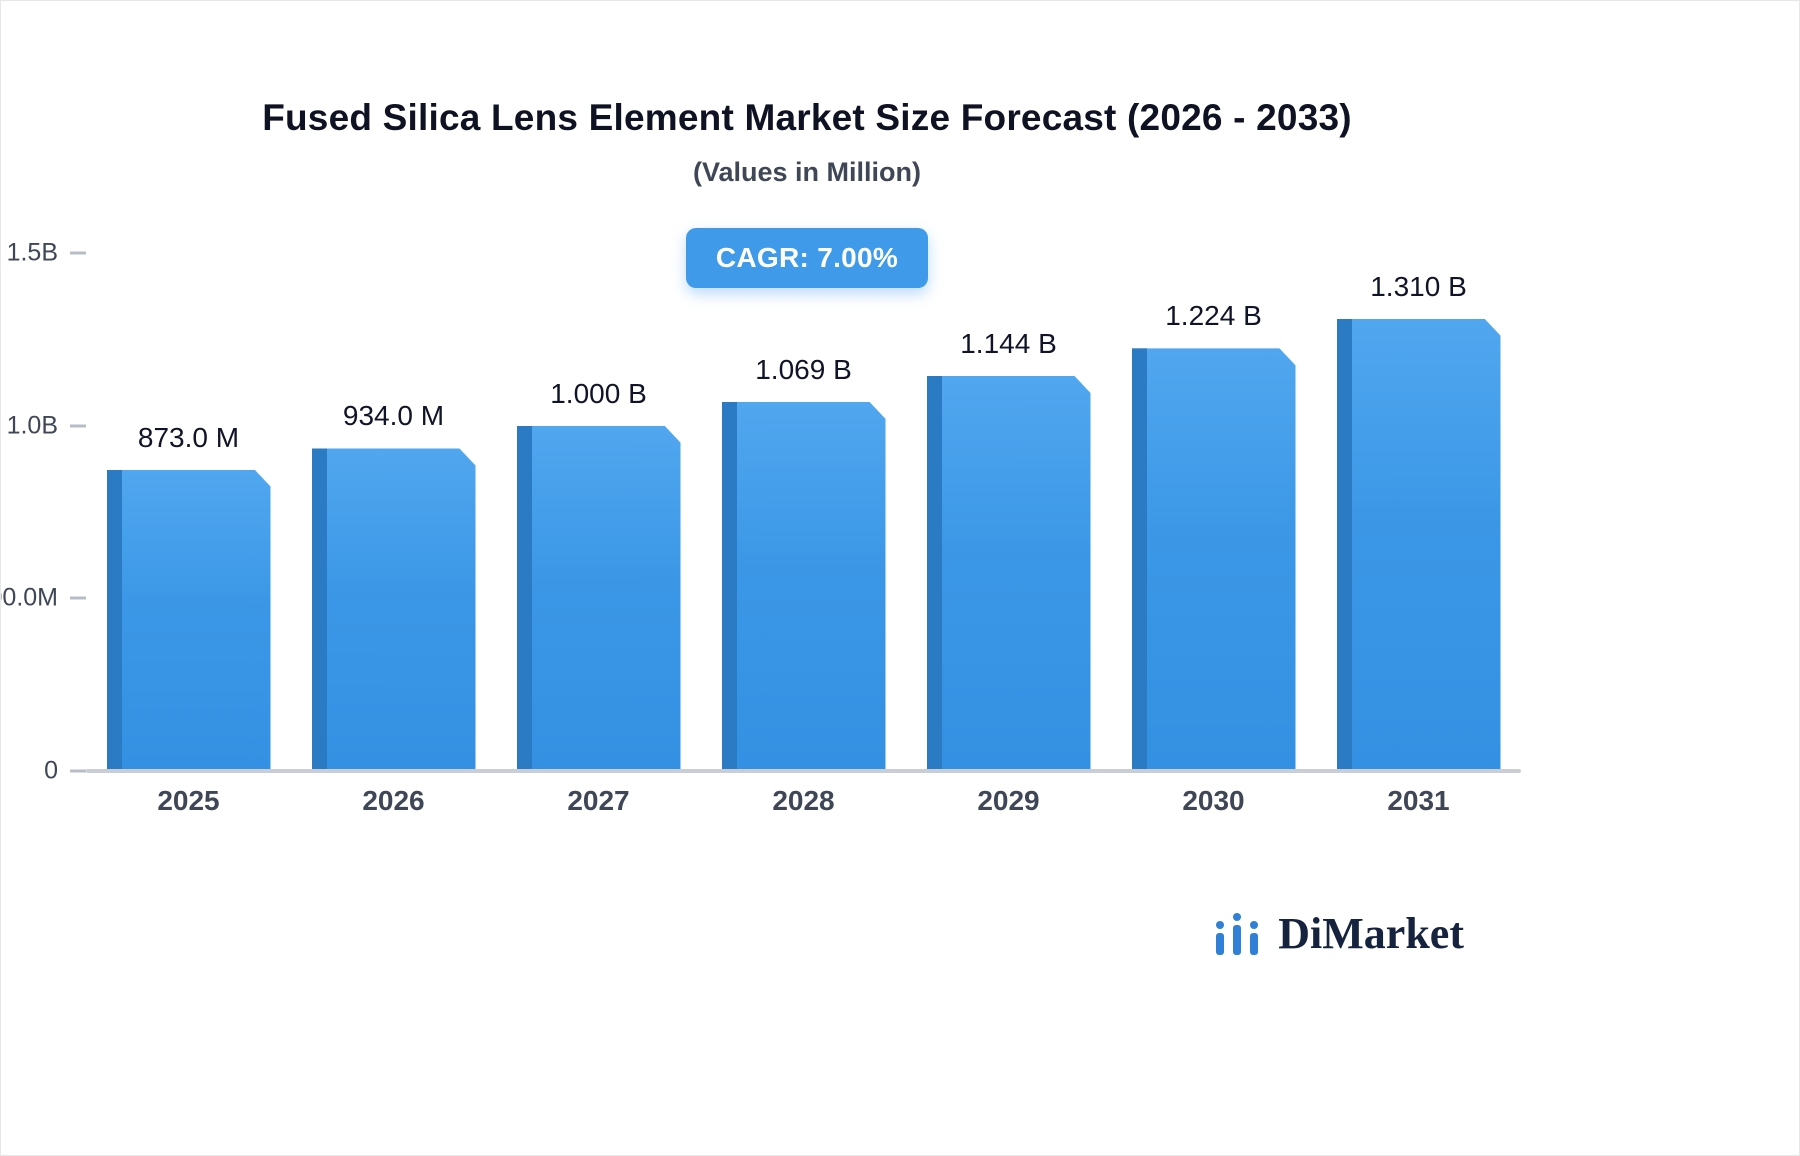 This screenshot has height=1156, width=1800. Describe the element at coordinates (1418, 286) in the screenshot. I see `bar-value-label: 1.310 B` at that location.